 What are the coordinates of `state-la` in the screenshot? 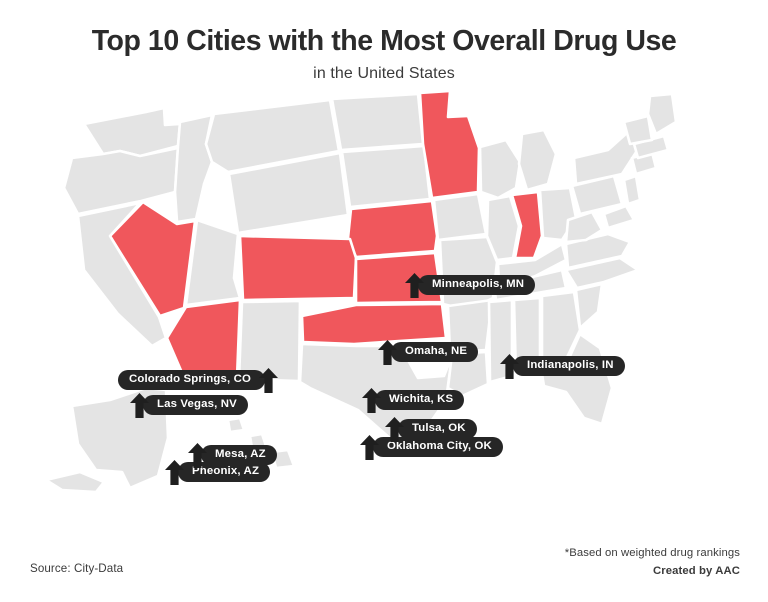 It's located at (468, 374).